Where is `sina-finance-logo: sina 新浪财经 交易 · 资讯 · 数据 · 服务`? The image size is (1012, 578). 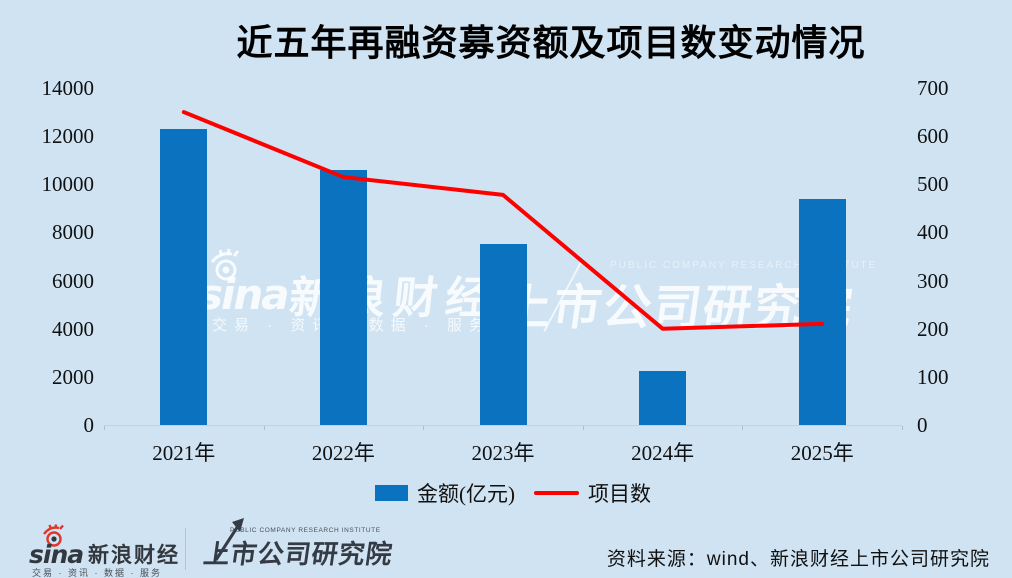 sina-finance-logo: sina 新浪财经 交易 · 资讯 · 数据 · 服务 is located at coordinates (104, 550).